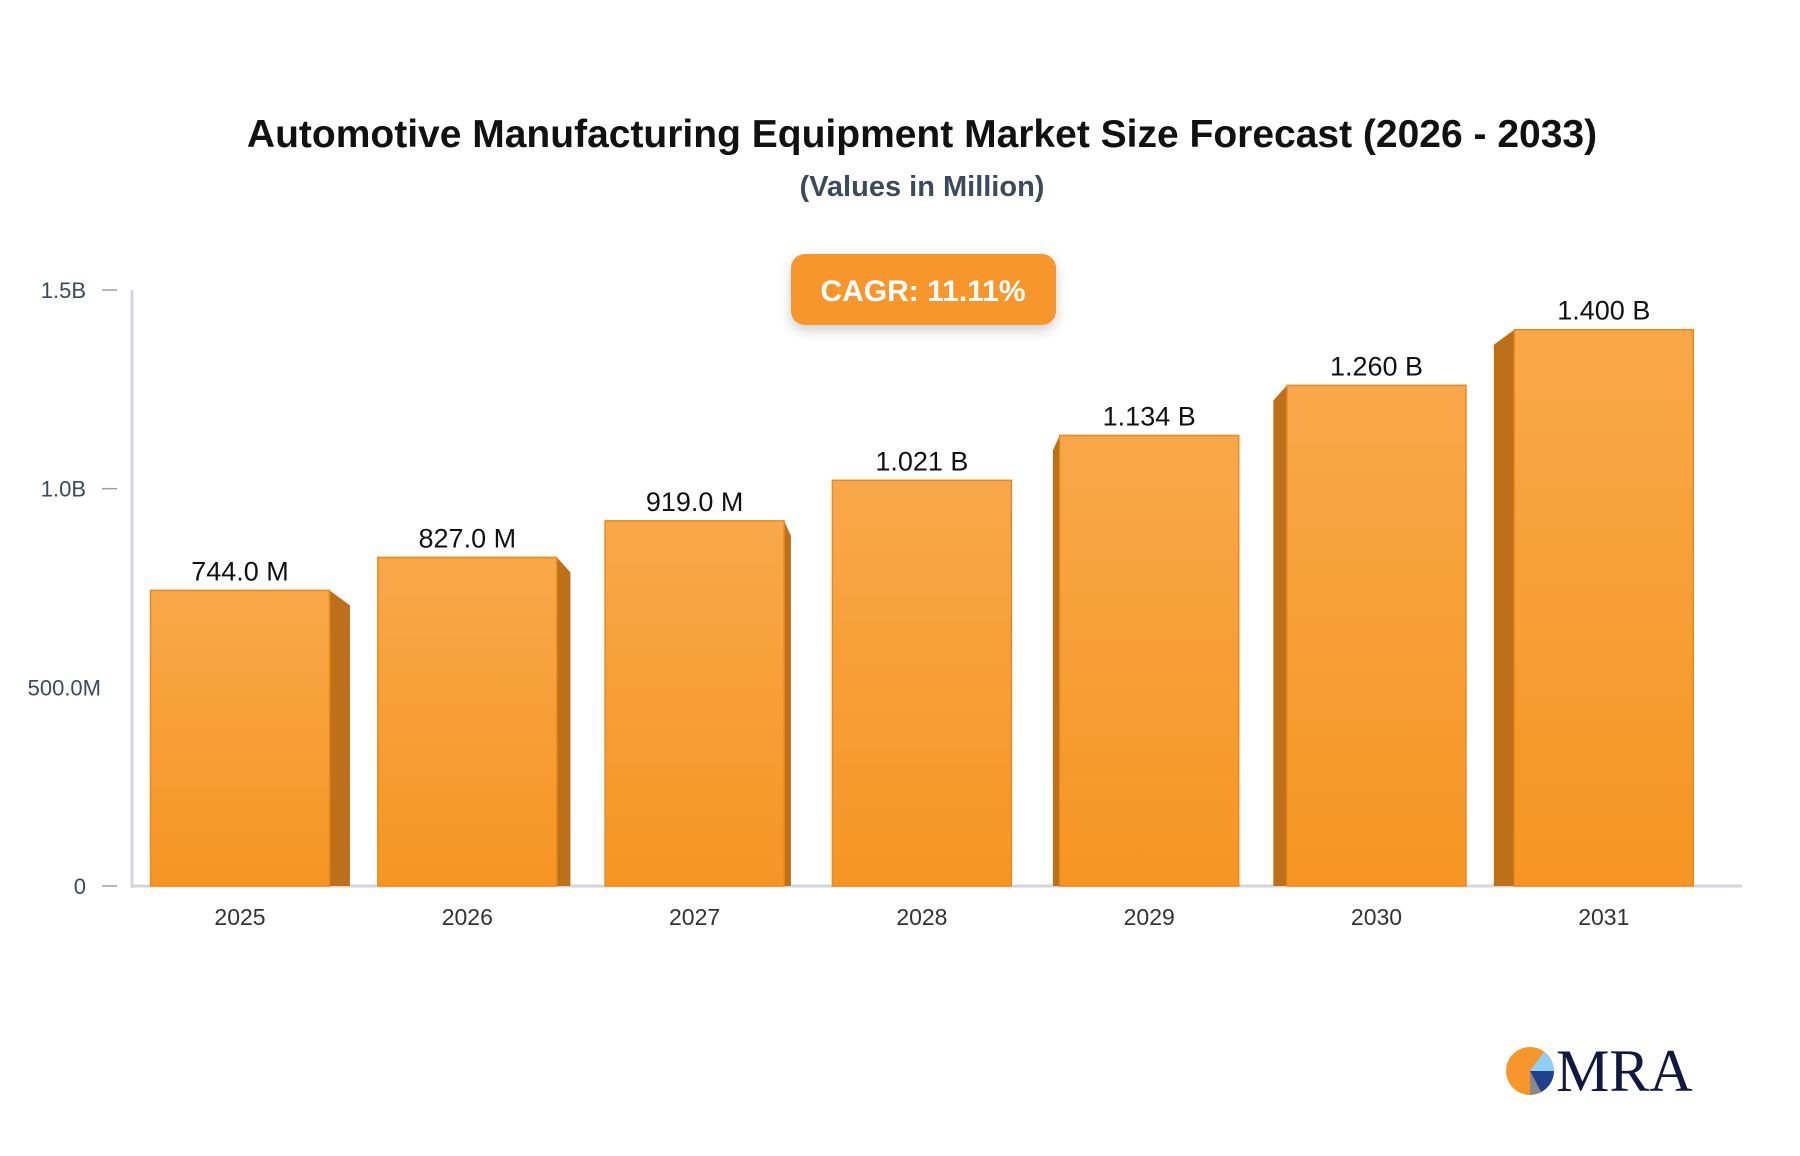 Image resolution: width=1800 pixels, height=1156 pixels. I want to click on bar-2031: 1.400 B 2031, so click(1594, 613).